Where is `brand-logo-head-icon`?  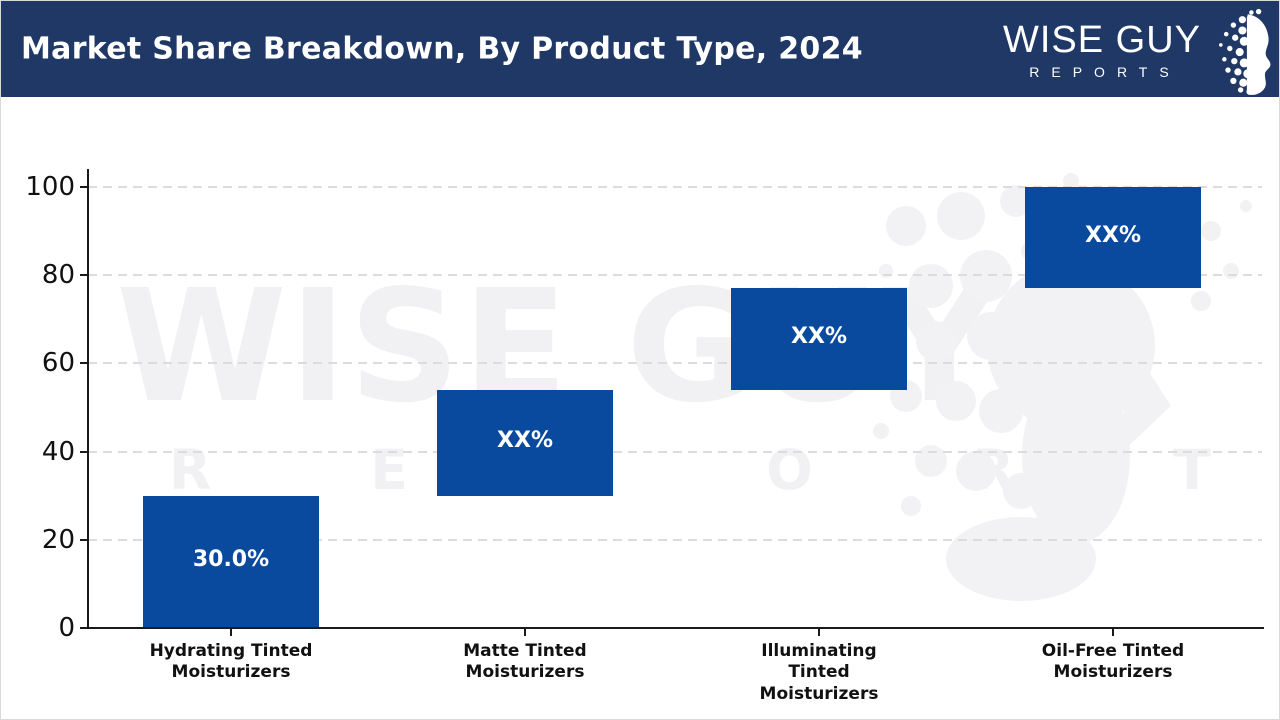
brand-logo-head-icon is located at coordinates (1245, 51).